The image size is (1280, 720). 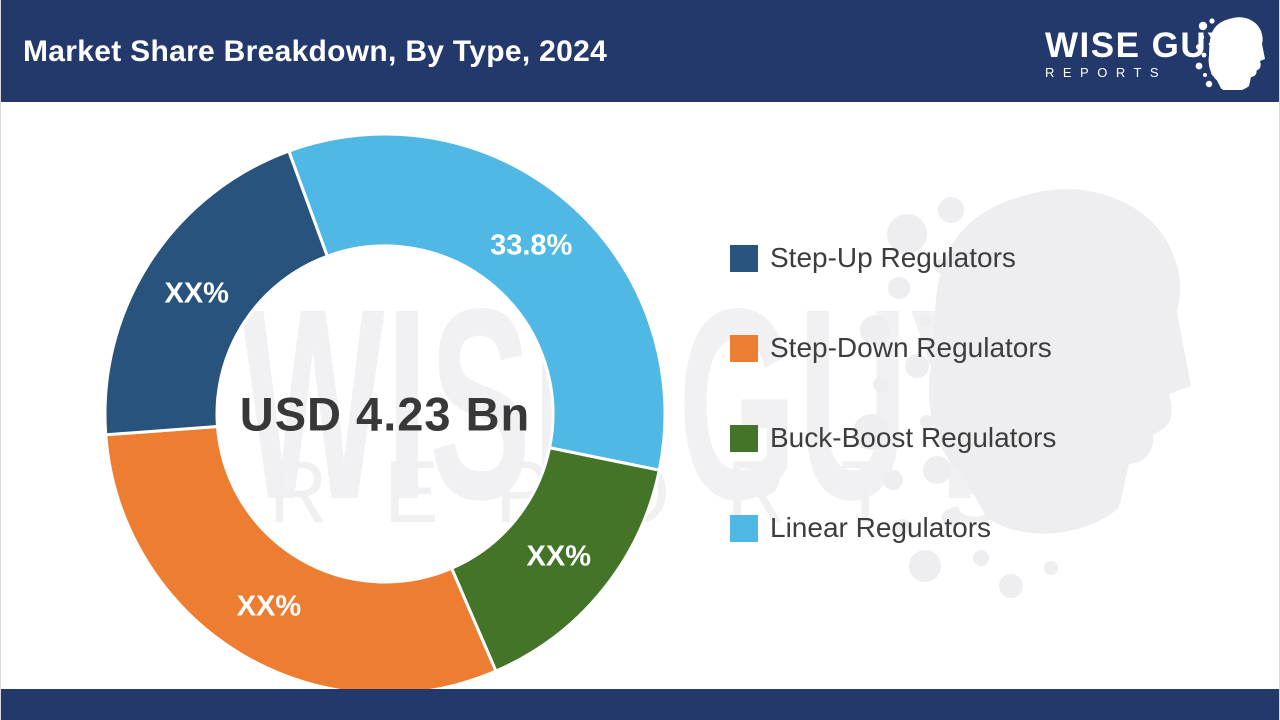 I want to click on legend-item-step-up: Step-Up Regulators, so click(x=893, y=258).